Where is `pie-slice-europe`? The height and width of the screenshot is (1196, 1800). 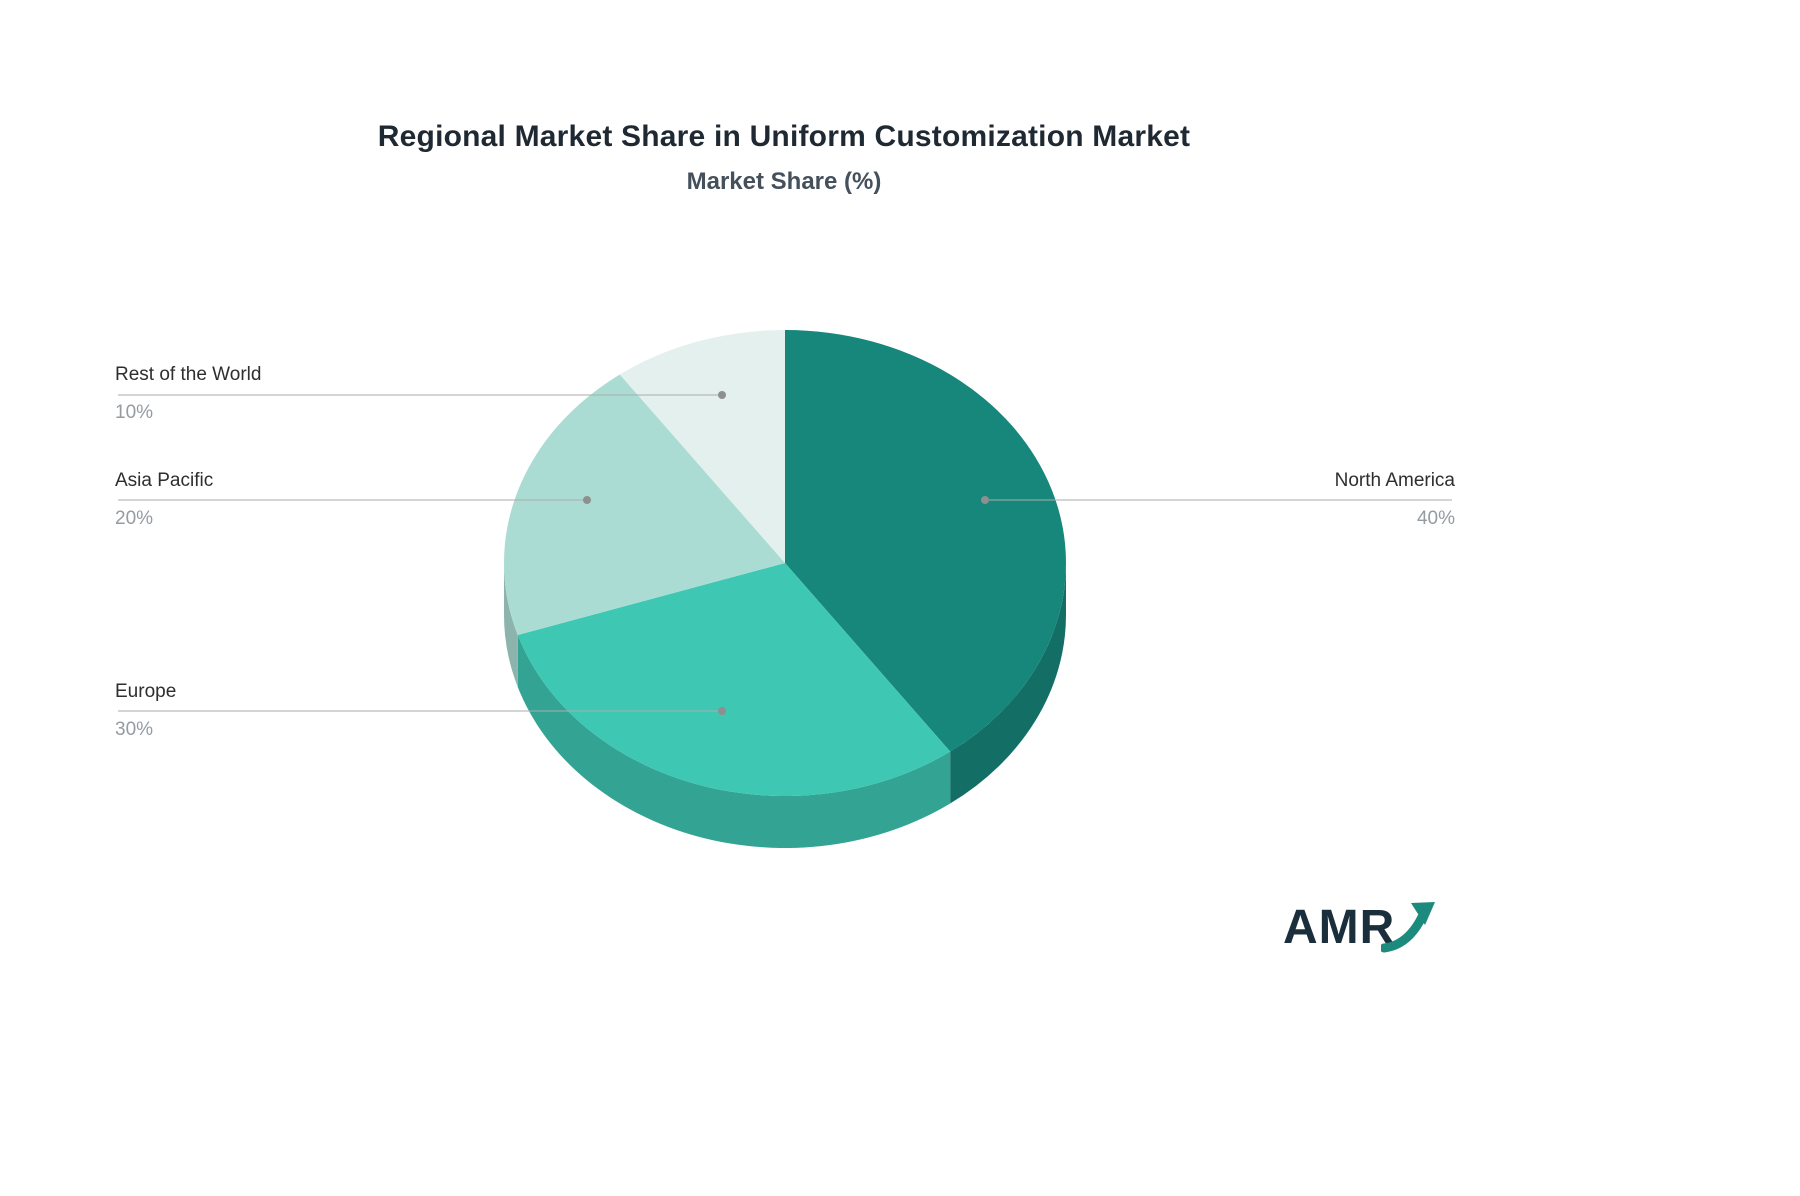
pie-slice-europe is located at coordinates (734, 680).